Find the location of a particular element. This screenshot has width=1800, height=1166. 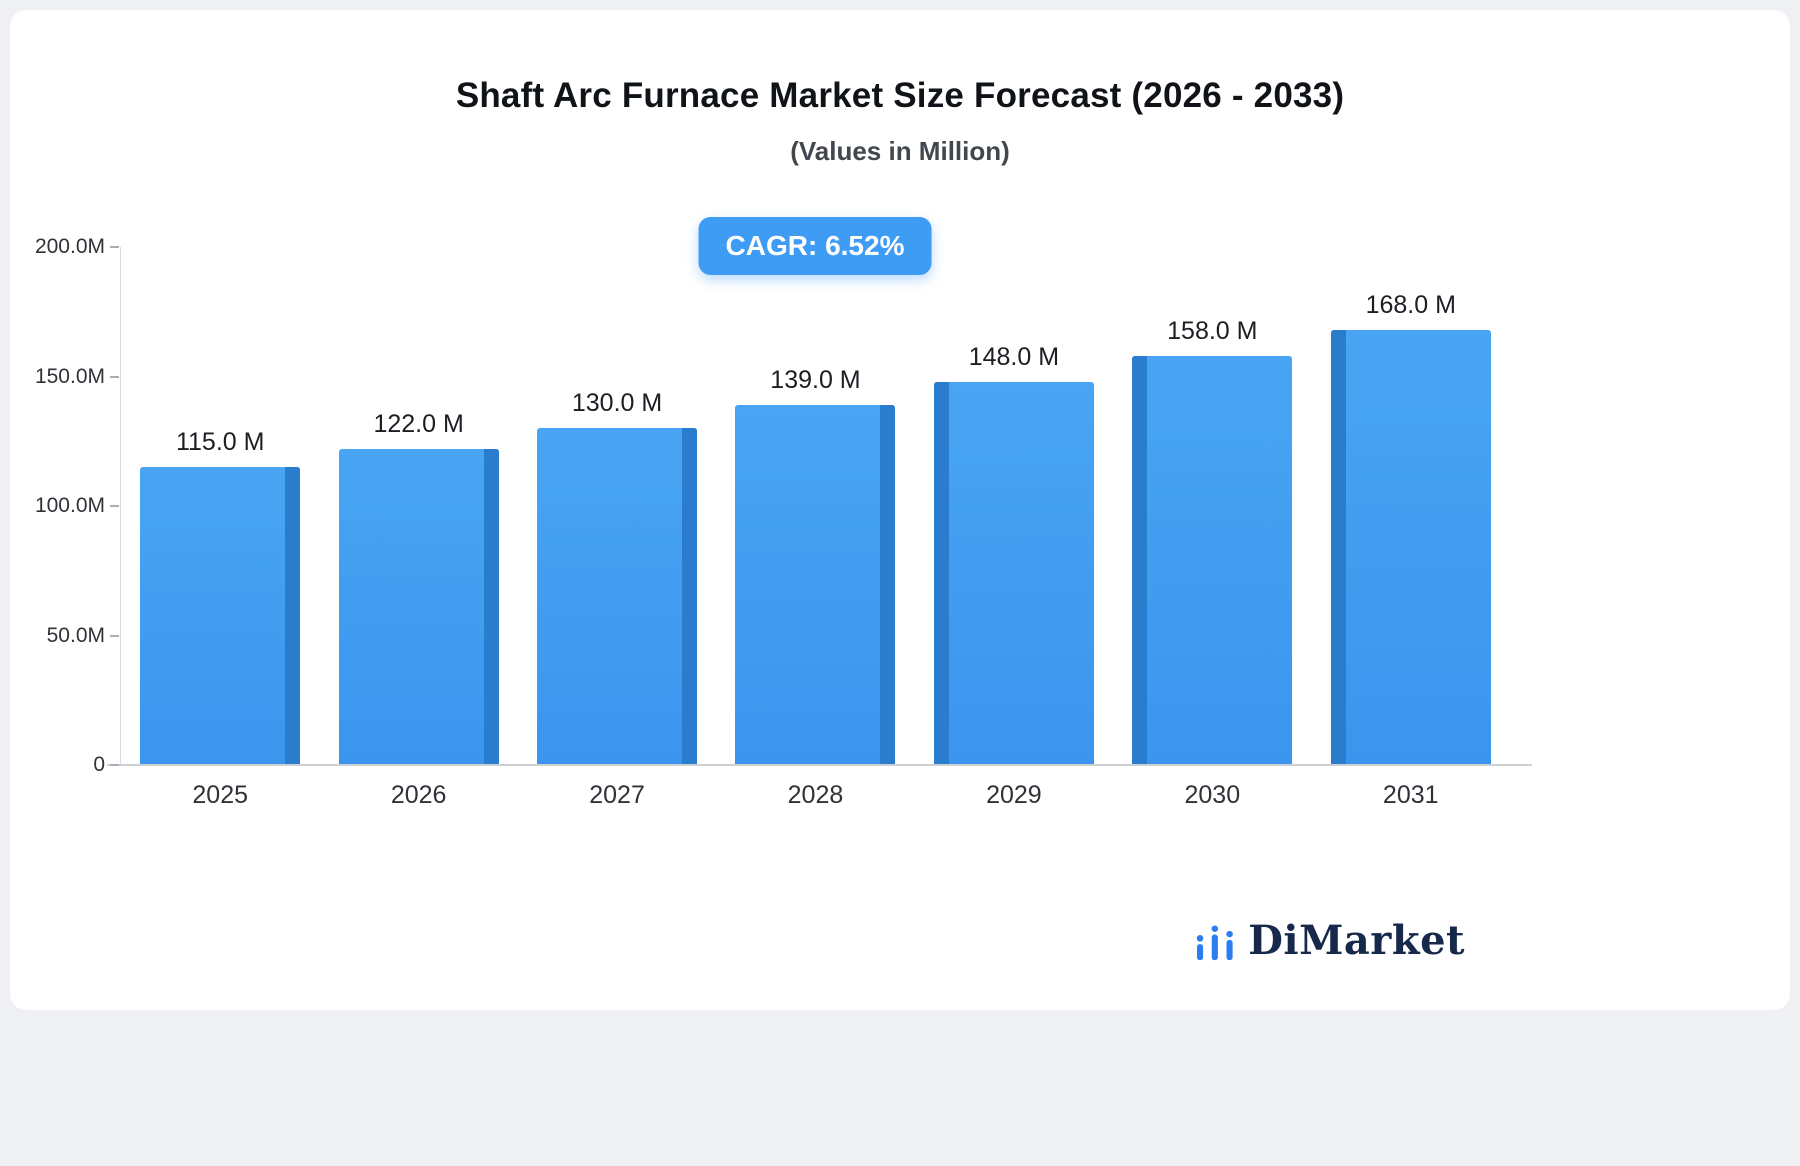

y-axis-tick-label: 150.0M is located at coordinates (69, 376).